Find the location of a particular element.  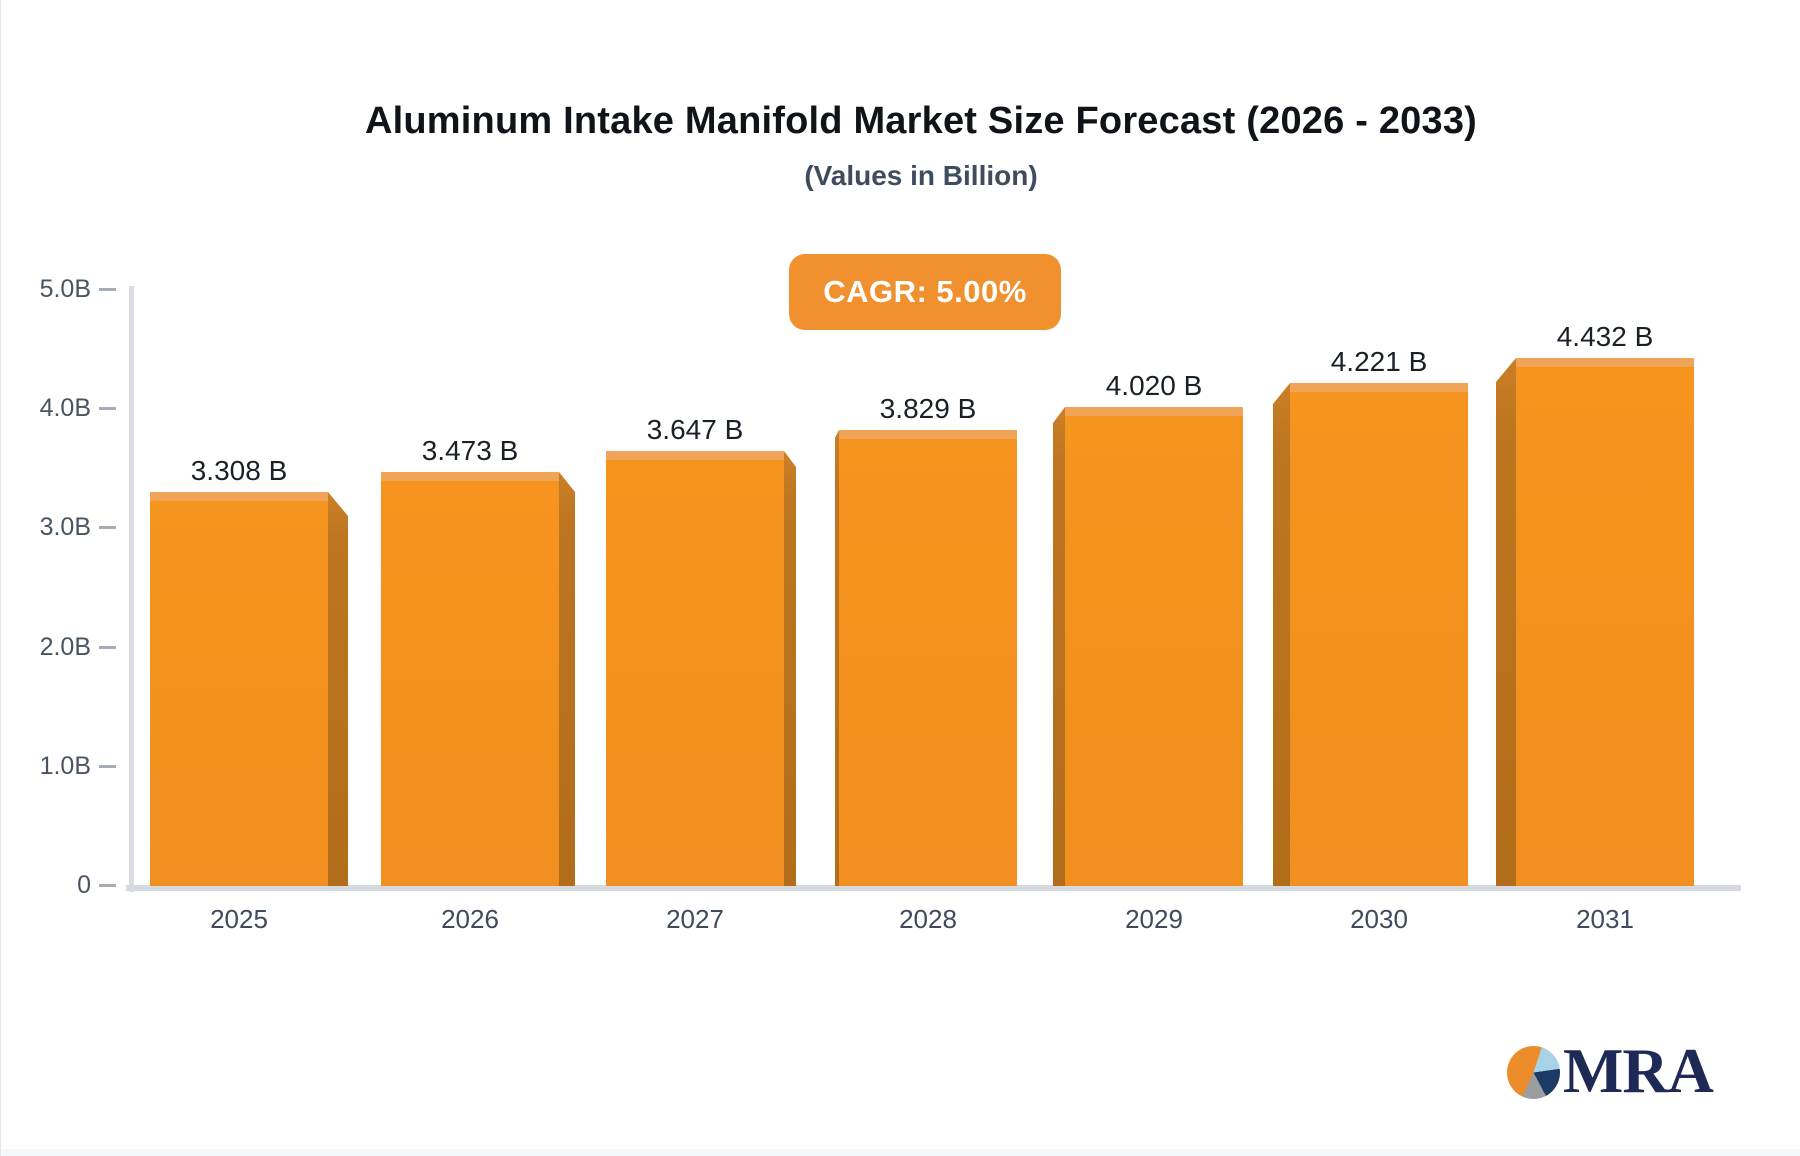

y-axis-tick-label: 5.0B is located at coordinates (65, 289).